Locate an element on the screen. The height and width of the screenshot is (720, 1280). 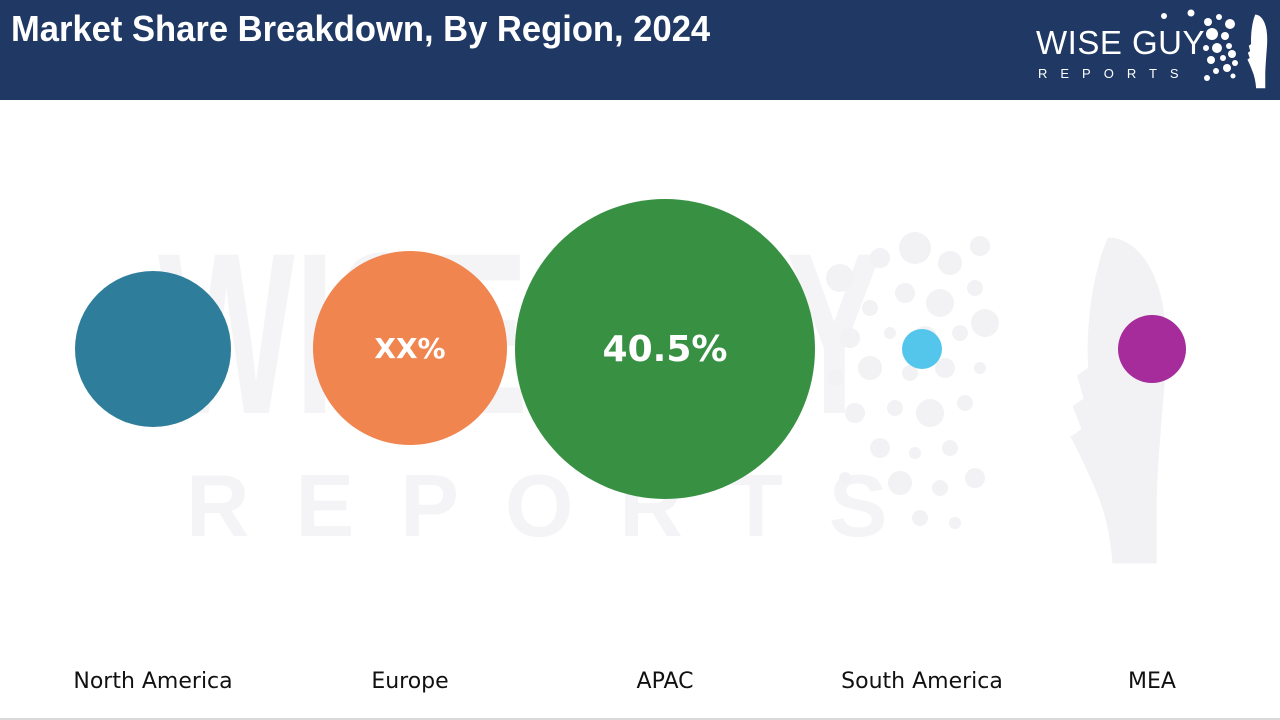
region-label-apac: APAC is located at coordinates (665, 681).